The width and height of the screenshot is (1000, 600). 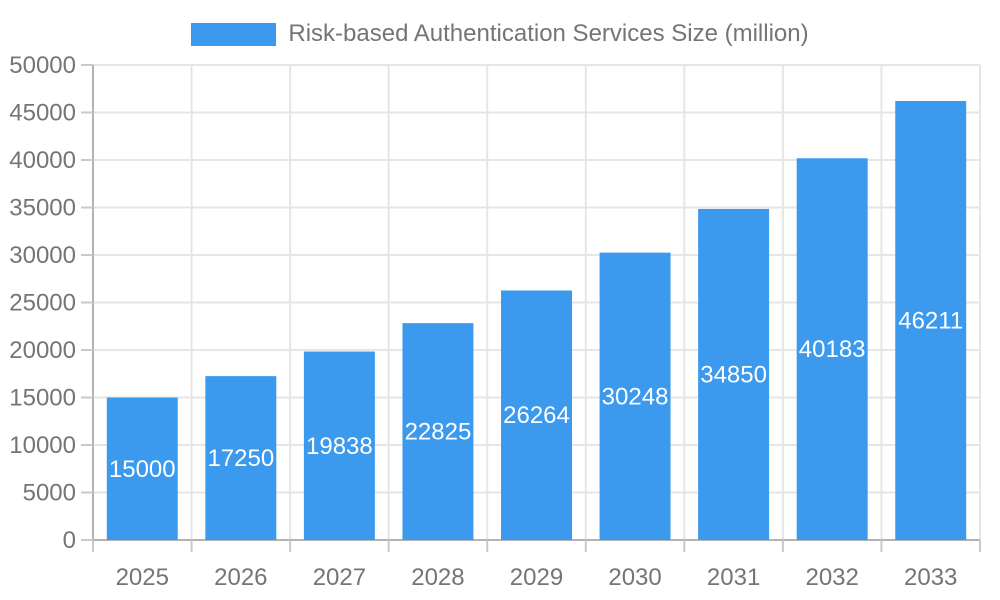 I want to click on bar-value-label: 22825, so click(x=438, y=432).